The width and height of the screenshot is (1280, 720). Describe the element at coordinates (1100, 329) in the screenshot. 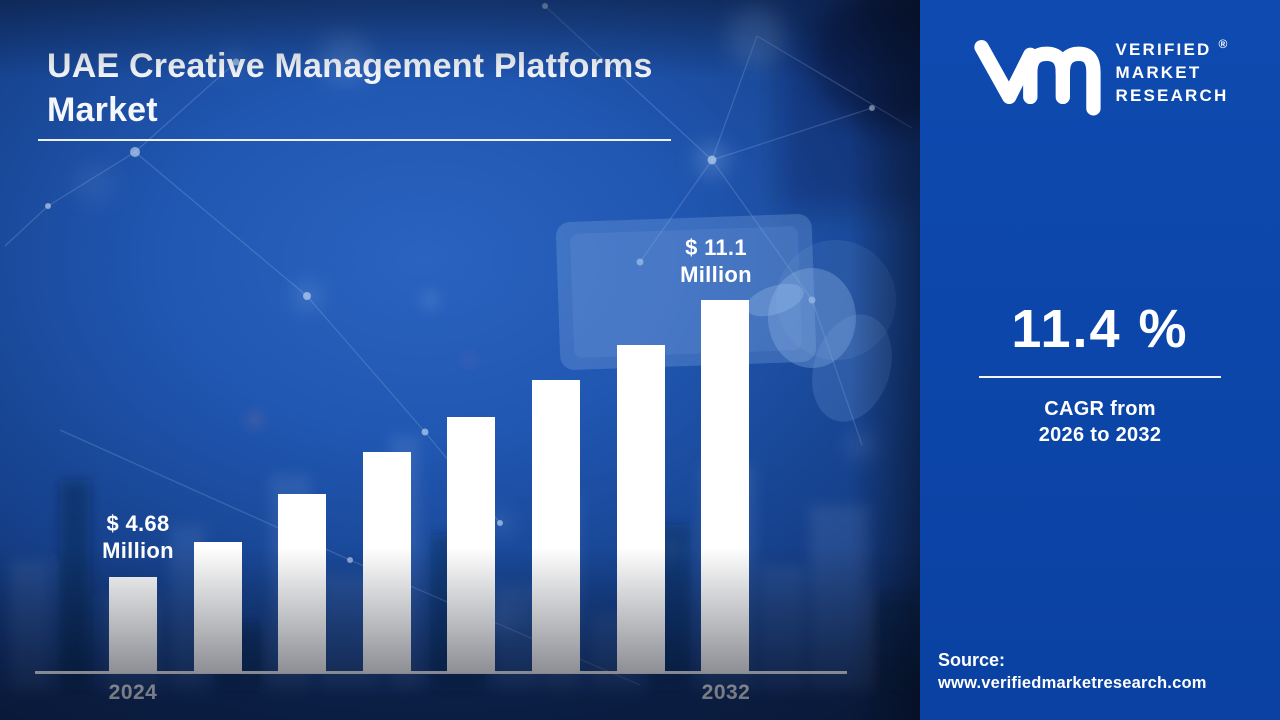

I see `cagr-value: 11.4 %` at that location.